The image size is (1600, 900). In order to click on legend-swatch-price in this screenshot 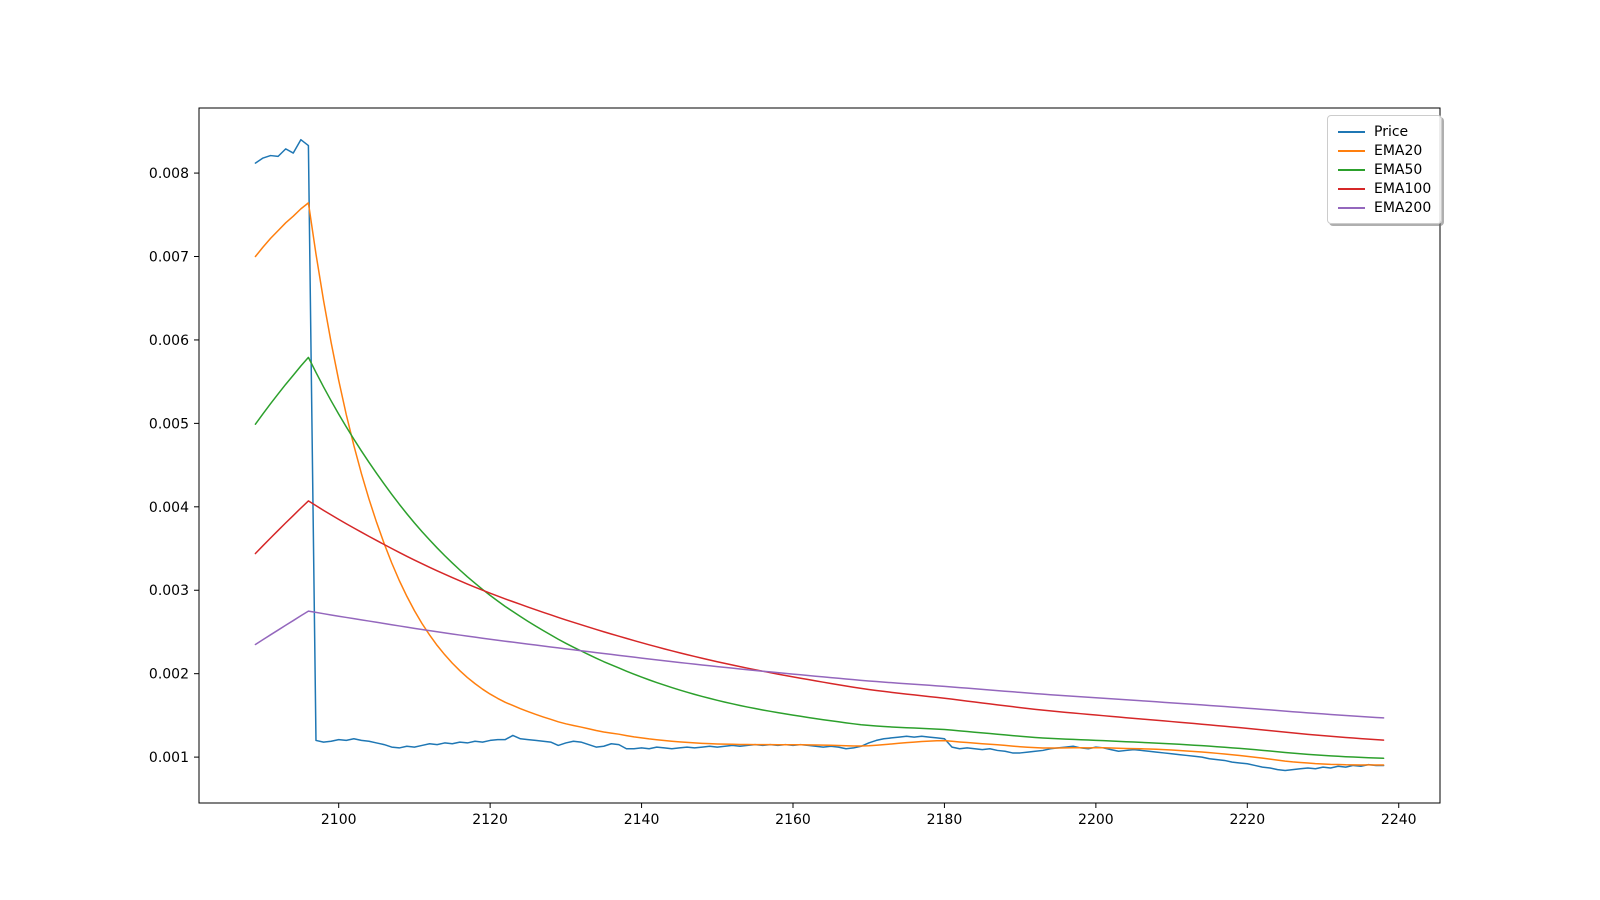, I will do `click(1351, 131)`.